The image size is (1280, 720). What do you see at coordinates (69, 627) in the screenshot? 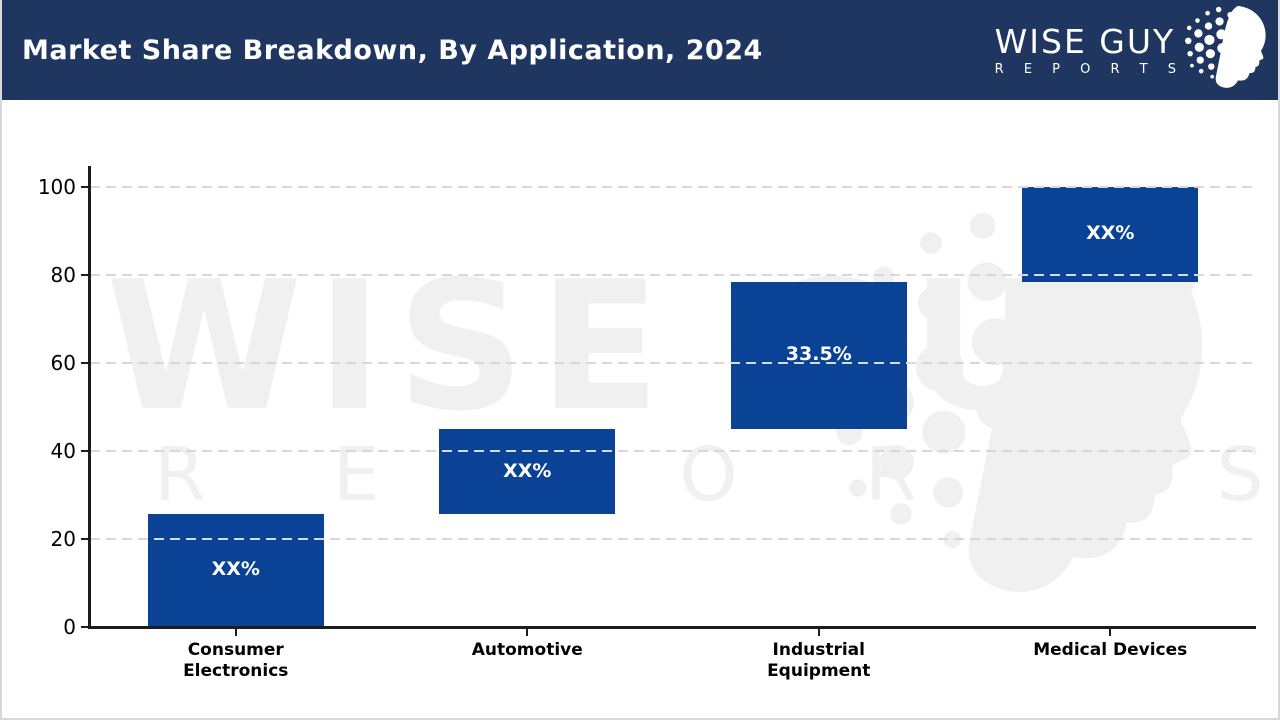
I see `y-tick-label: 0` at bounding box center [69, 627].